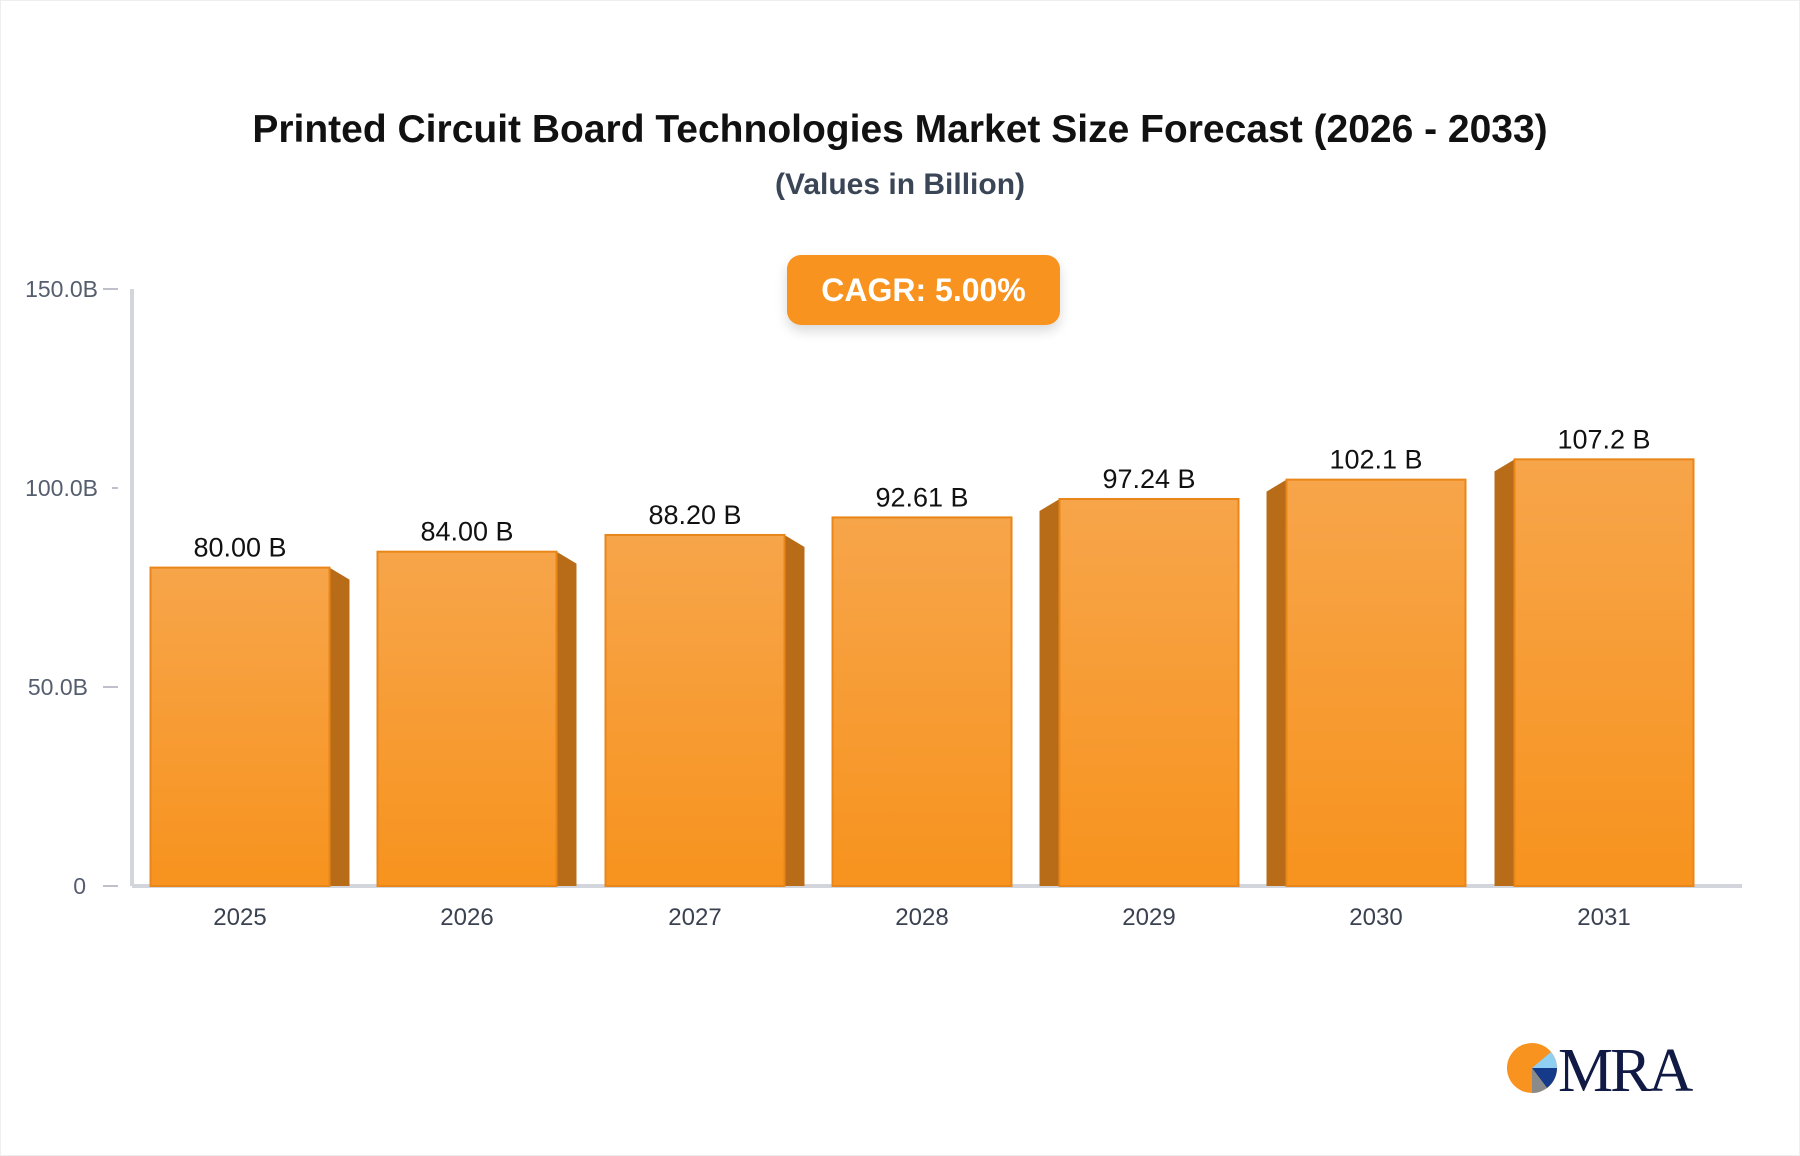  Describe the element at coordinates (923, 290) in the screenshot. I see `cagr-badge: CAGR: 5.00%` at that location.